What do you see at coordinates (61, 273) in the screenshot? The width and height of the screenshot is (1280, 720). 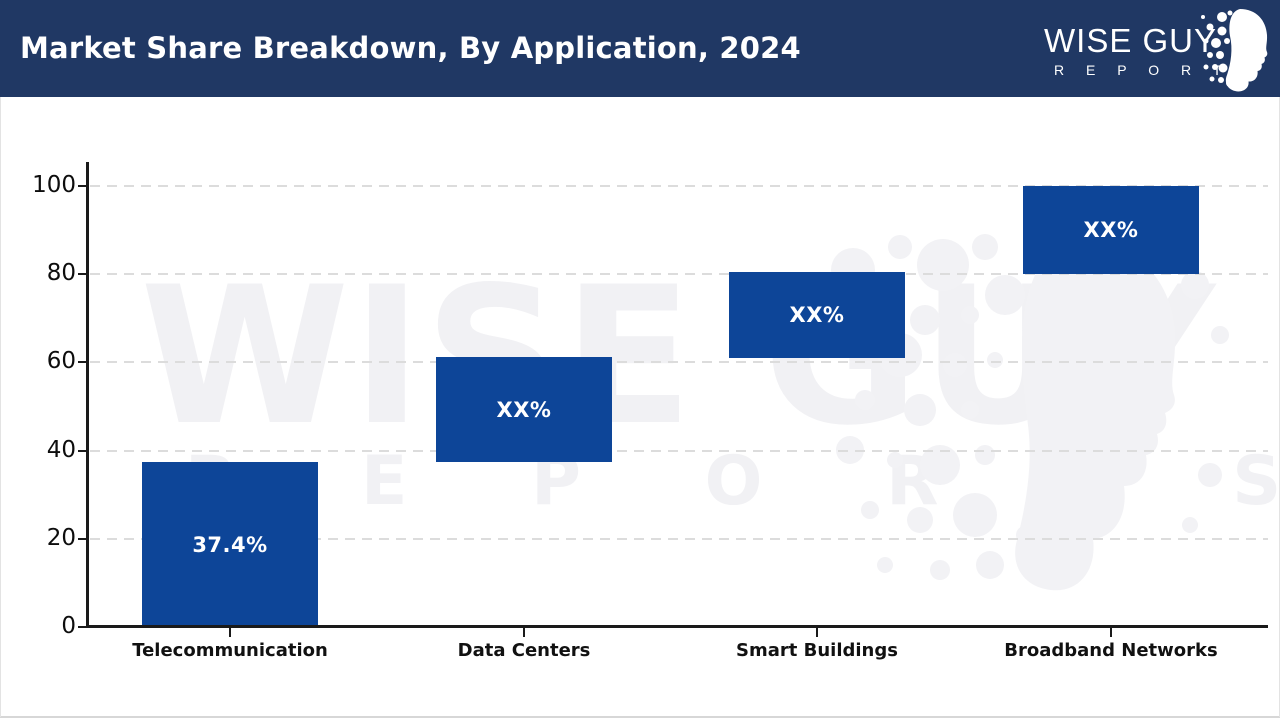 I see `y-tick-label: 80` at bounding box center [61, 273].